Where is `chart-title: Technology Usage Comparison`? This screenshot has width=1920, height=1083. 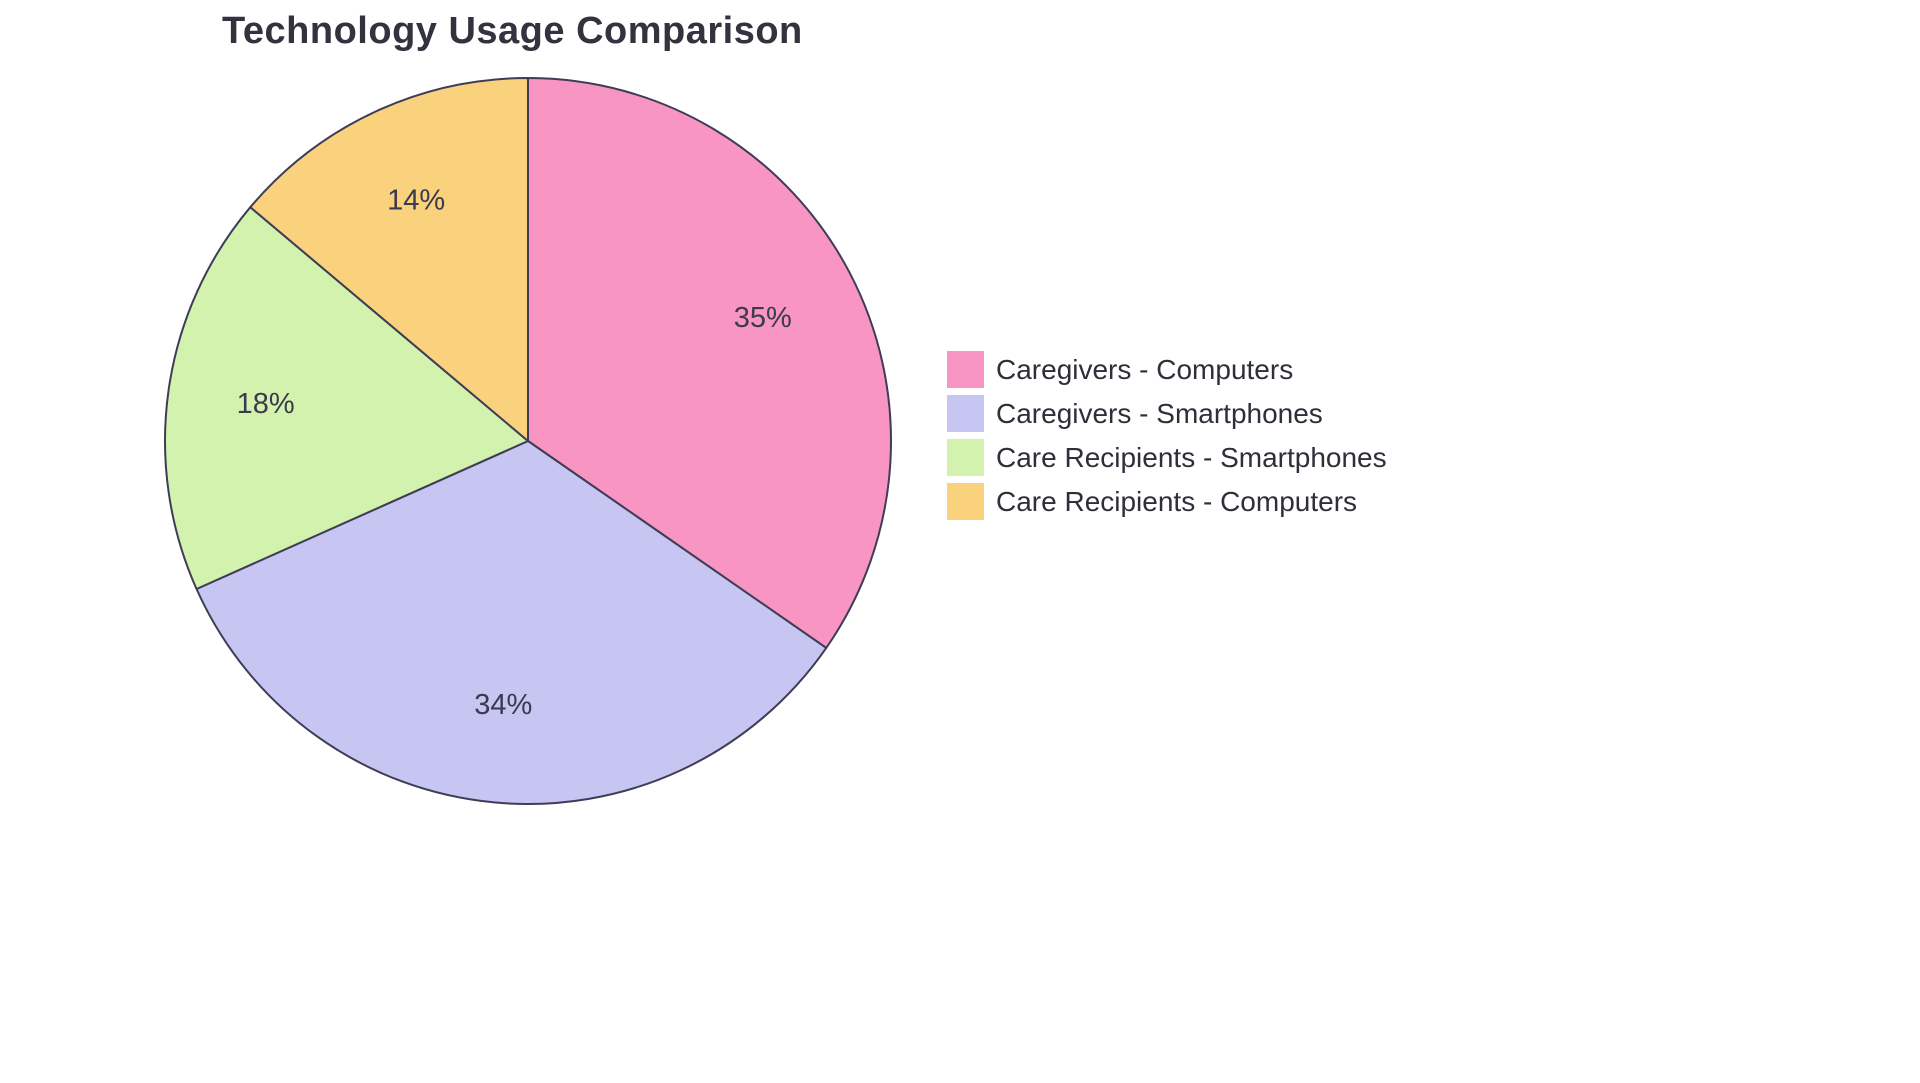
chart-title: Technology Usage Comparison is located at coordinates (512, 31).